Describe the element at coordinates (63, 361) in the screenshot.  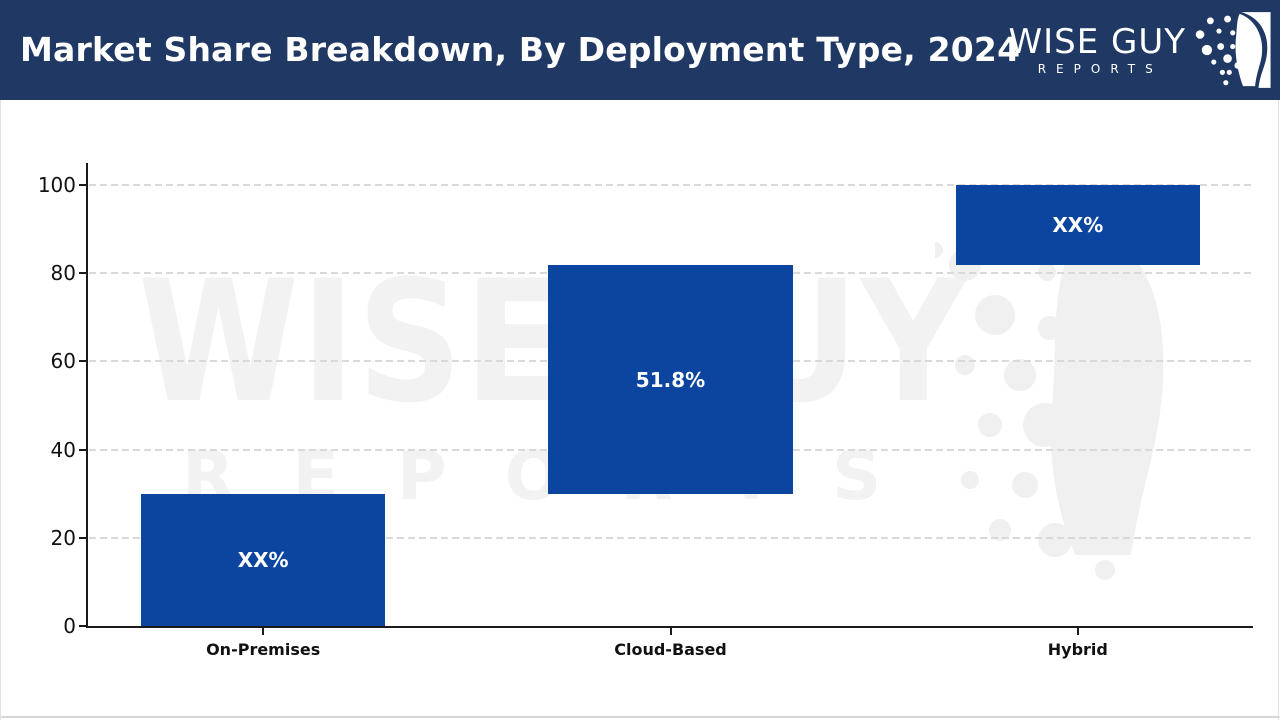
I see `y-tick-label-60: 60` at that location.